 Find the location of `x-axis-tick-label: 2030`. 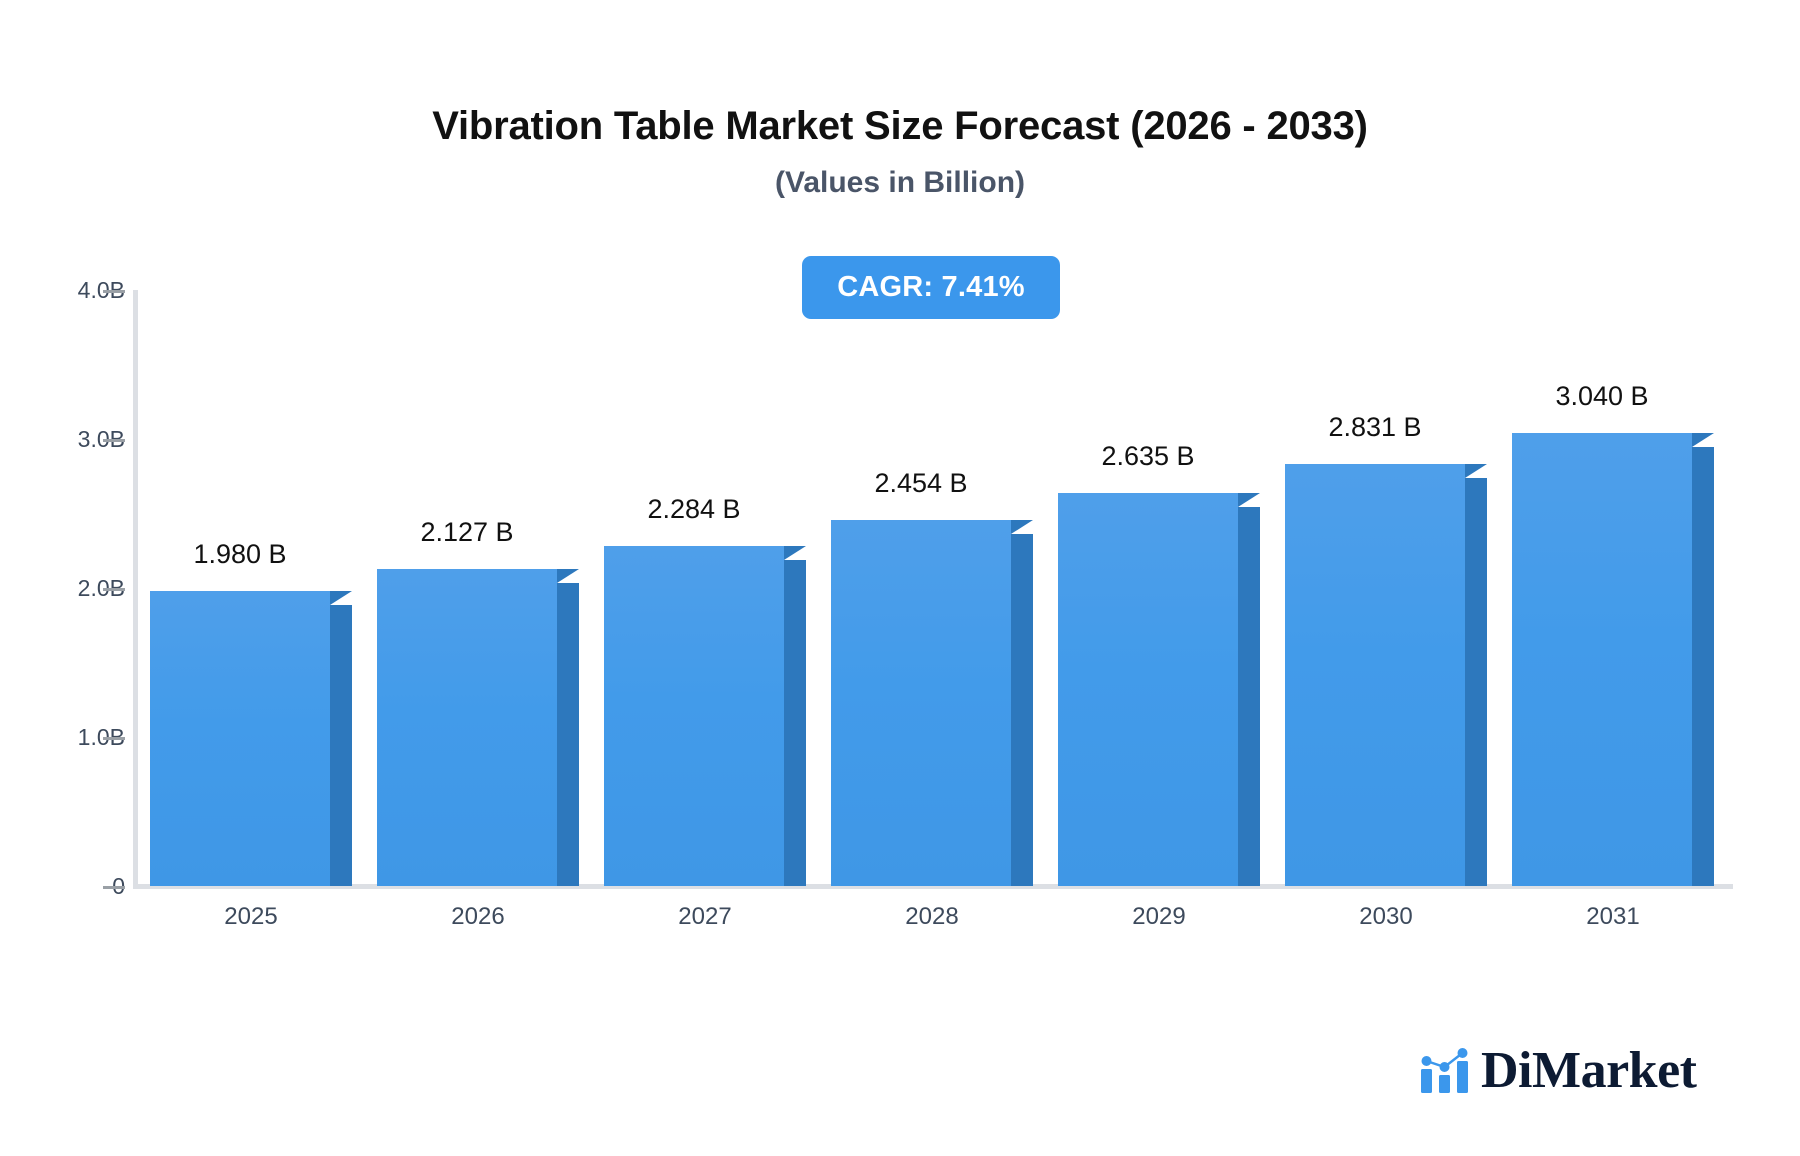

x-axis-tick-label: 2030 is located at coordinates (1386, 916).